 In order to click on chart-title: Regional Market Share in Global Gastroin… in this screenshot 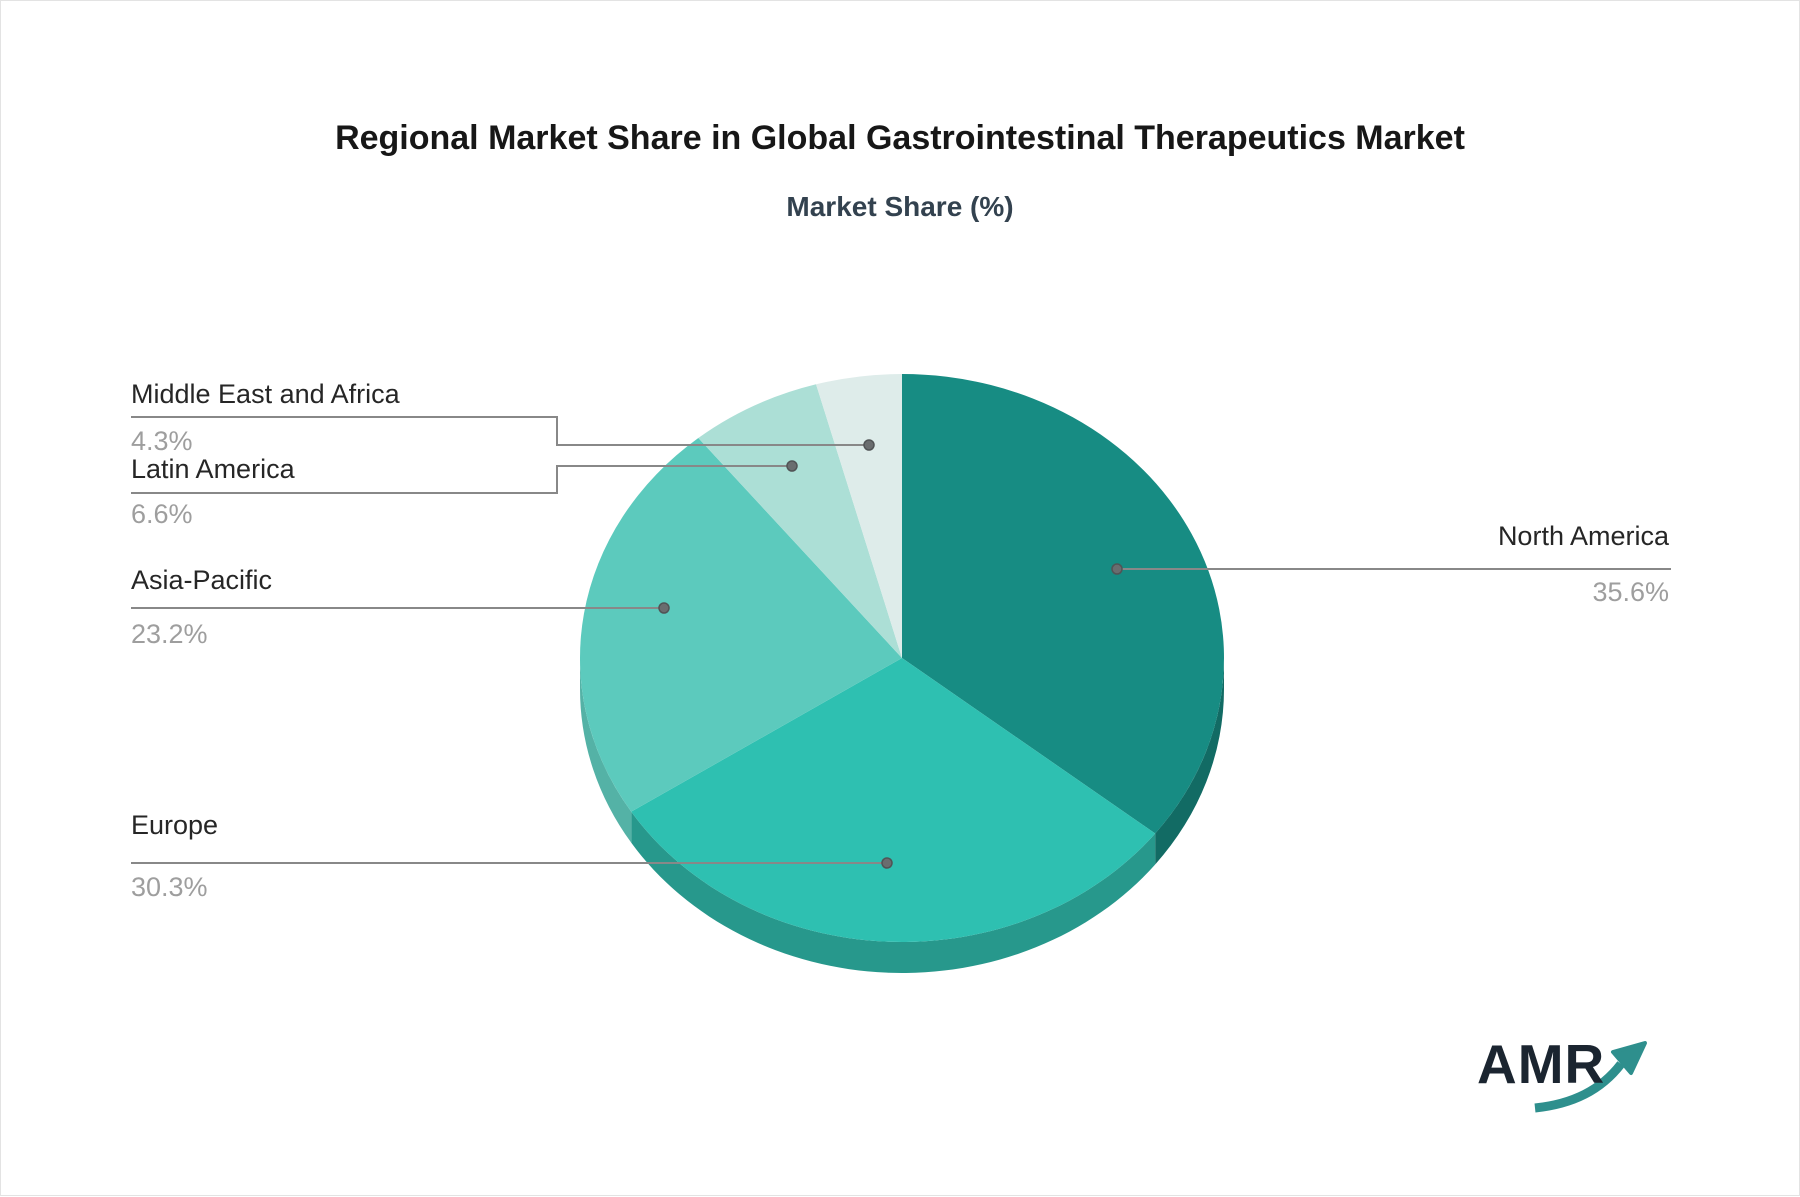, I will do `click(900, 138)`.